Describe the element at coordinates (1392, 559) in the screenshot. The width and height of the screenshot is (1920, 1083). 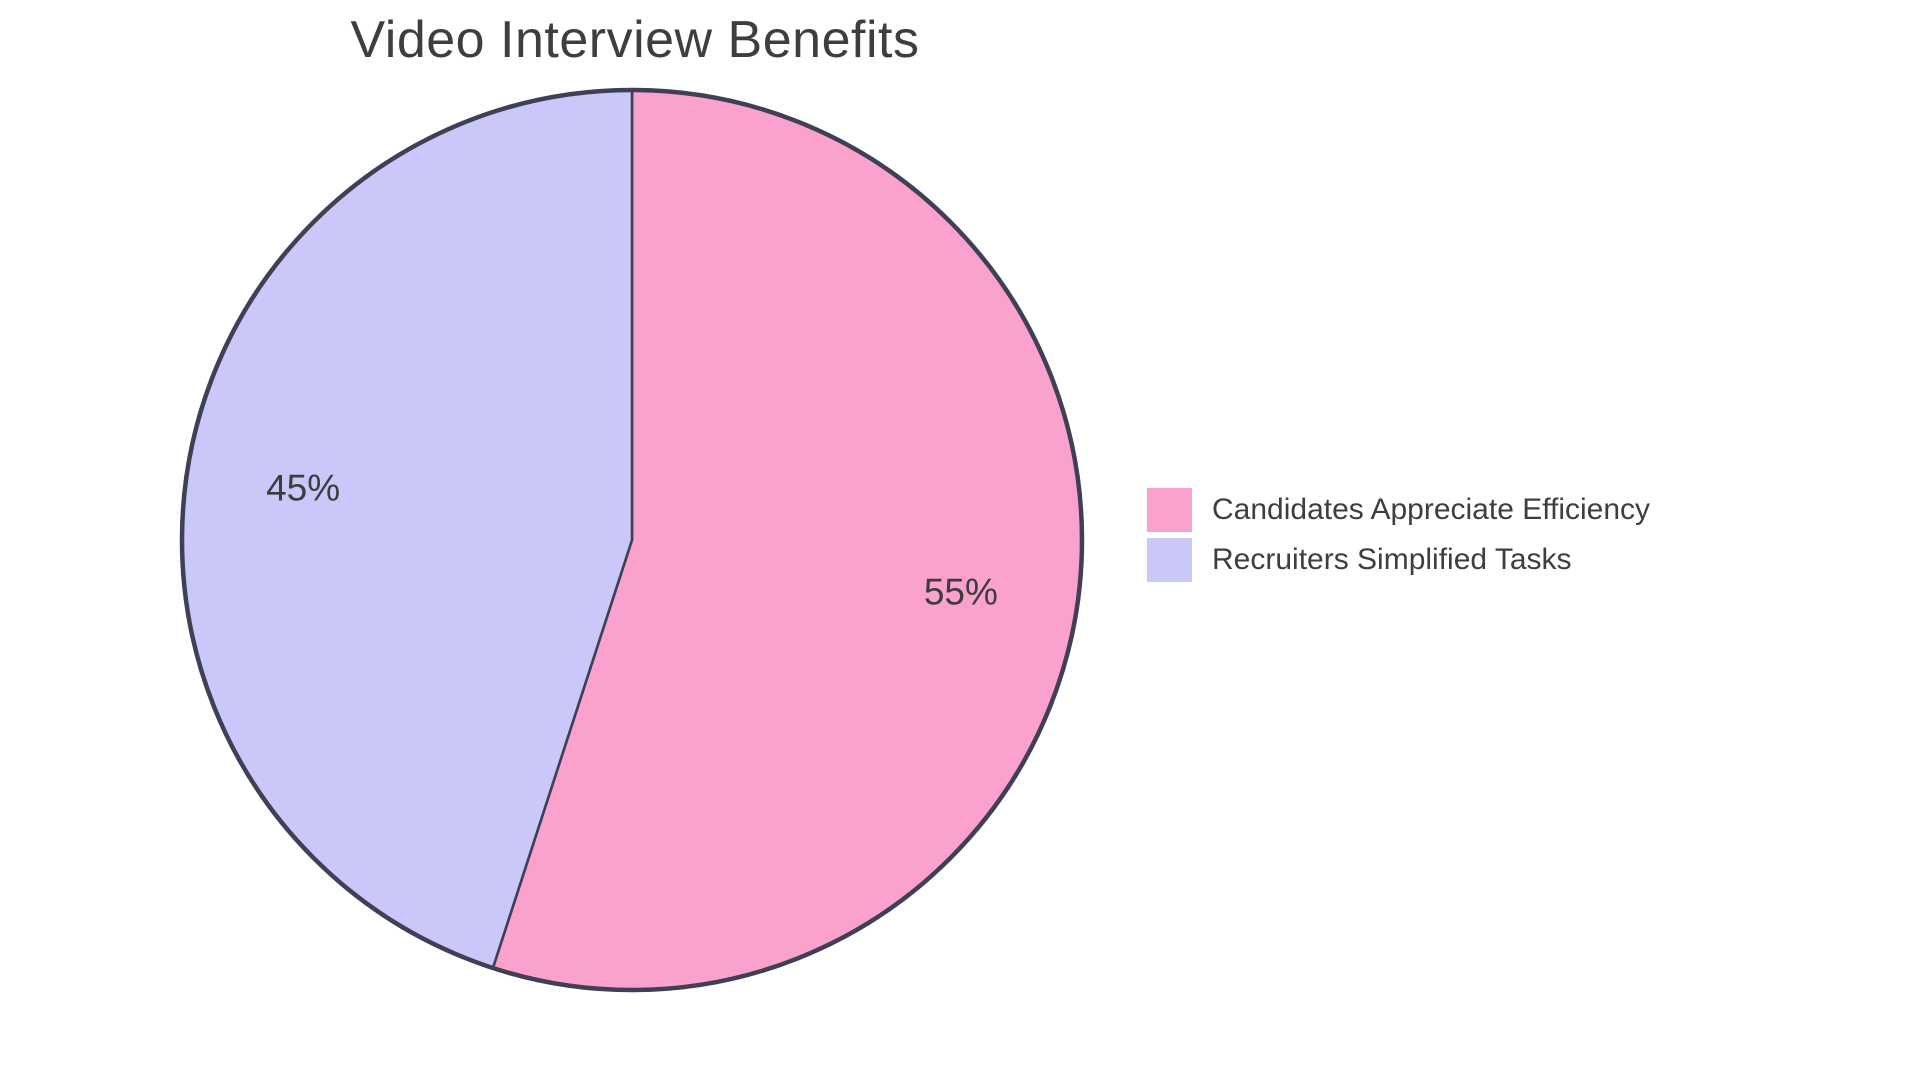
I see `legend-label: Recruiters Simplified Tasks` at that location.